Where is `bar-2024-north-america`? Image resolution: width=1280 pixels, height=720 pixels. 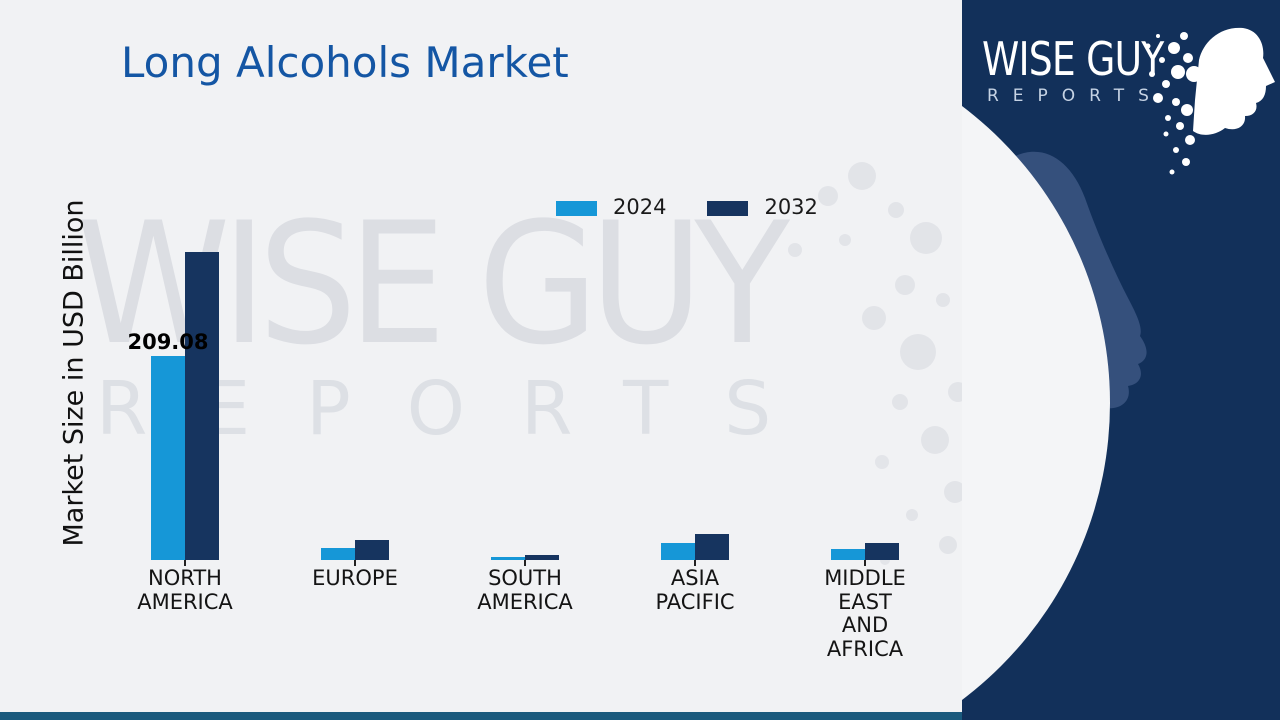
bar-2024-north-america is located at coordinates (168, 458).